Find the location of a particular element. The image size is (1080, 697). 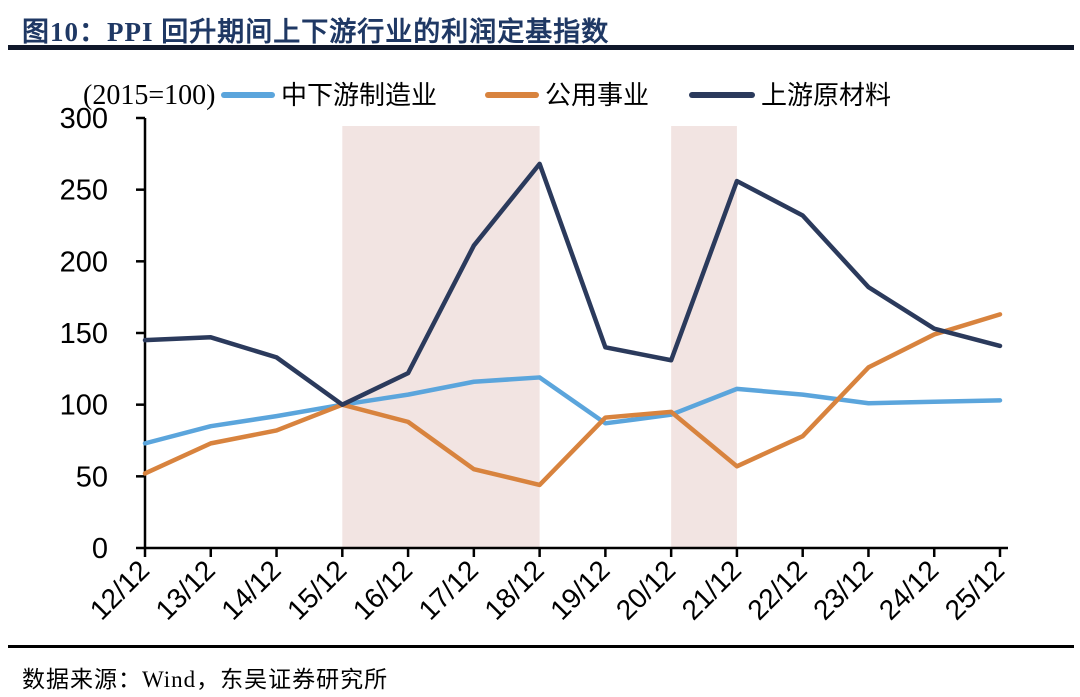

y-axis-ticks: 0 50 100 150 200 250 300 is located at coordinates (102, 334).